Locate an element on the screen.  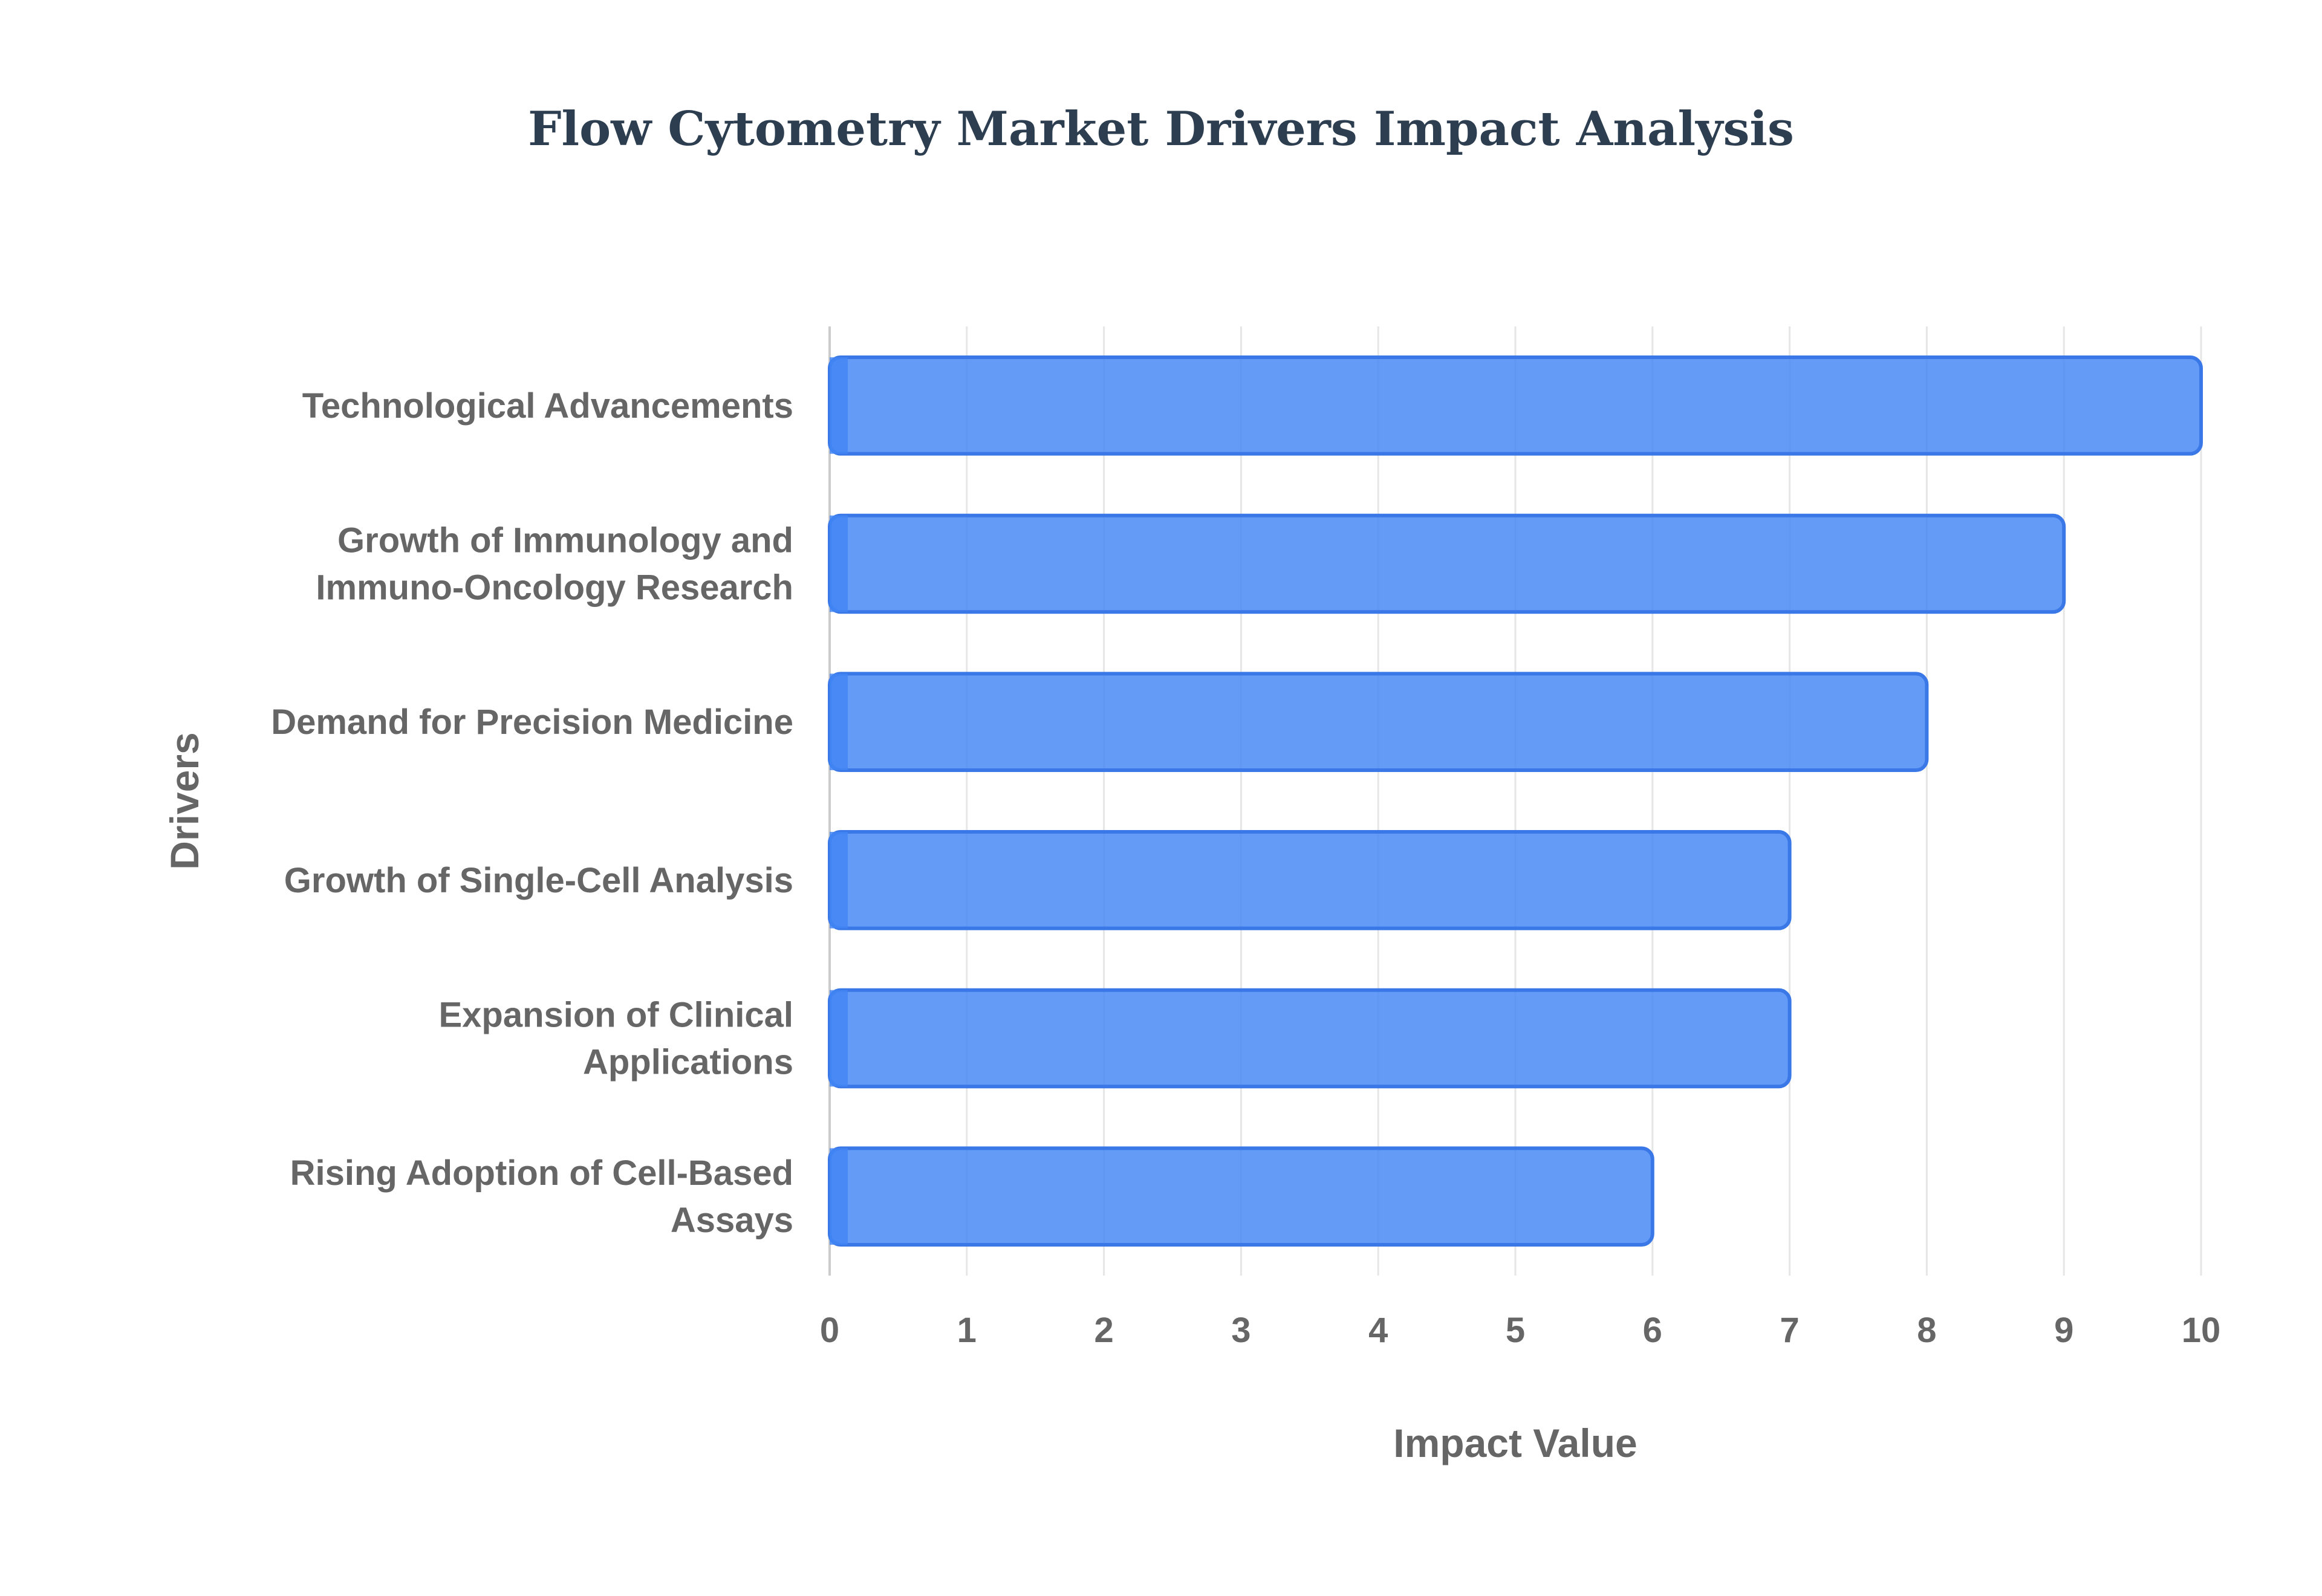
category-label: Immuno-Oncology Research is located at coordinates (554, 588).